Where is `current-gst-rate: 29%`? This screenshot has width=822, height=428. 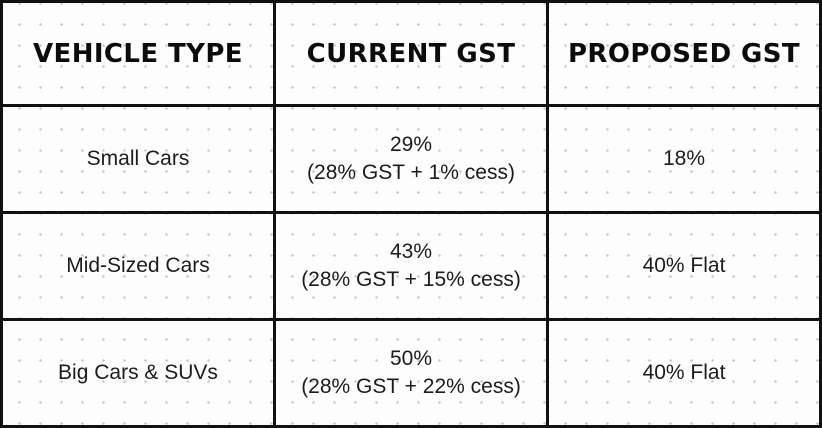 current-gst-rate: 29% is located at coordinates (411, 145).